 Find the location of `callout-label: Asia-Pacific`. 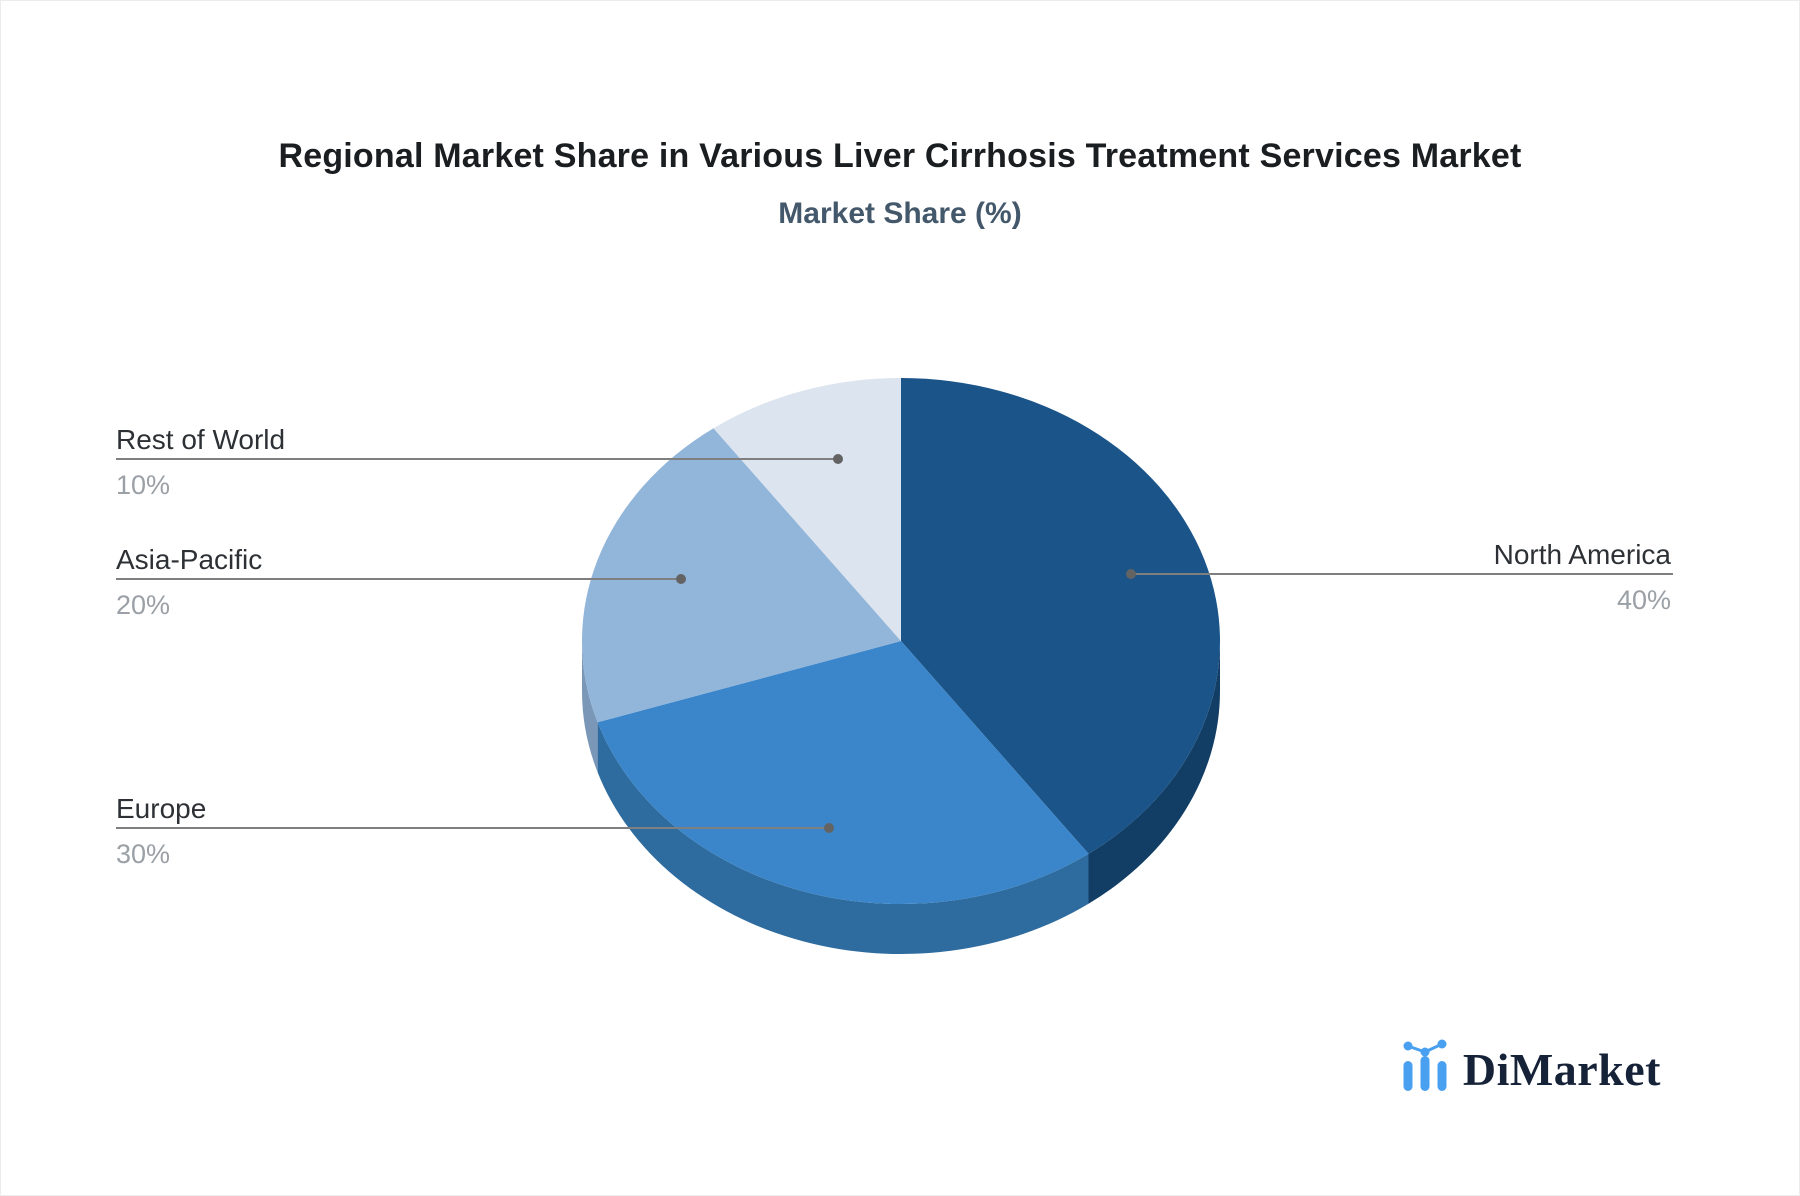

callout-label: Asia-Pacific is located at coordinates (189, 559).